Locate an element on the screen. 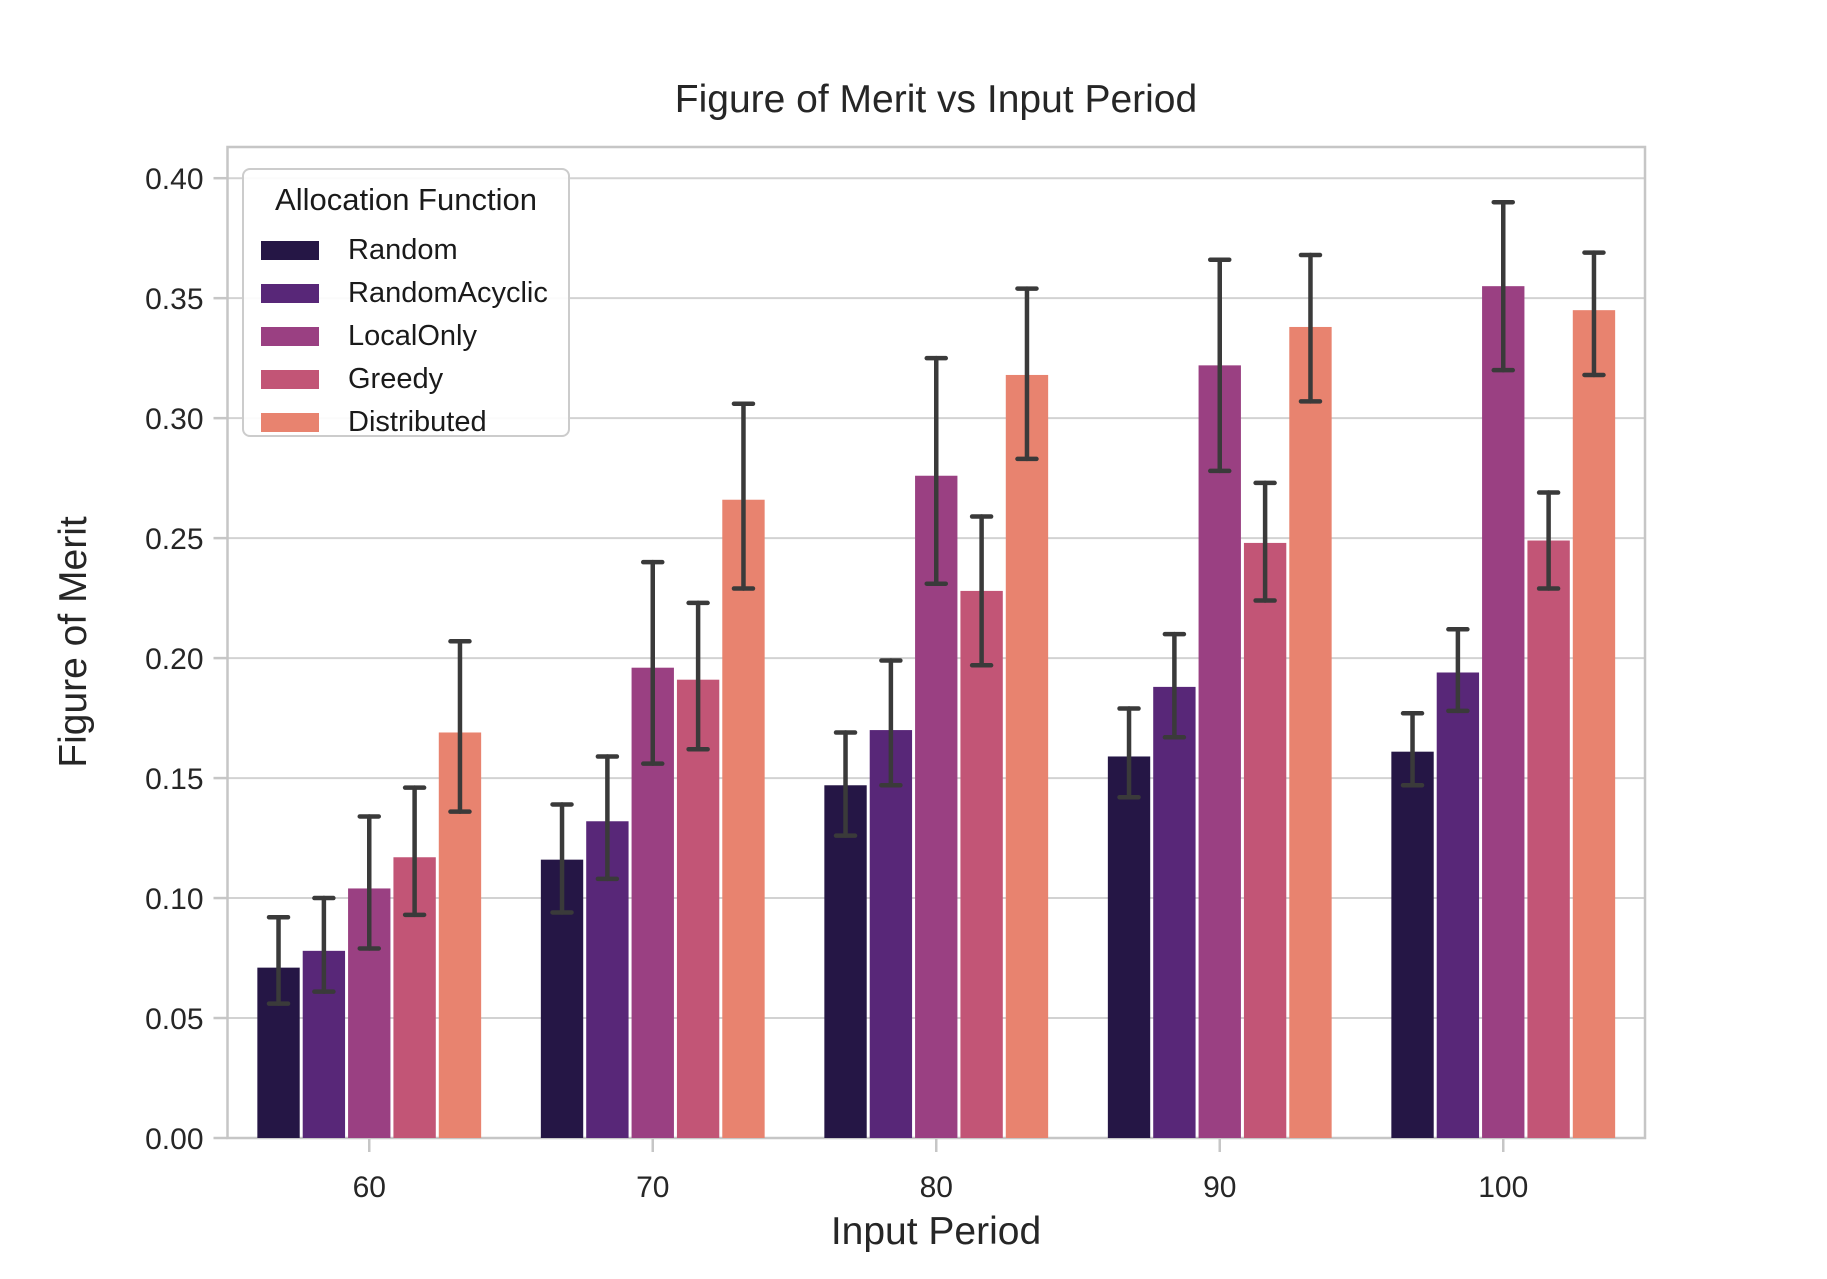 This screenshot has height=1279, width=1827. x-tick-label: 90 is located at coordinates (1219, 1187).